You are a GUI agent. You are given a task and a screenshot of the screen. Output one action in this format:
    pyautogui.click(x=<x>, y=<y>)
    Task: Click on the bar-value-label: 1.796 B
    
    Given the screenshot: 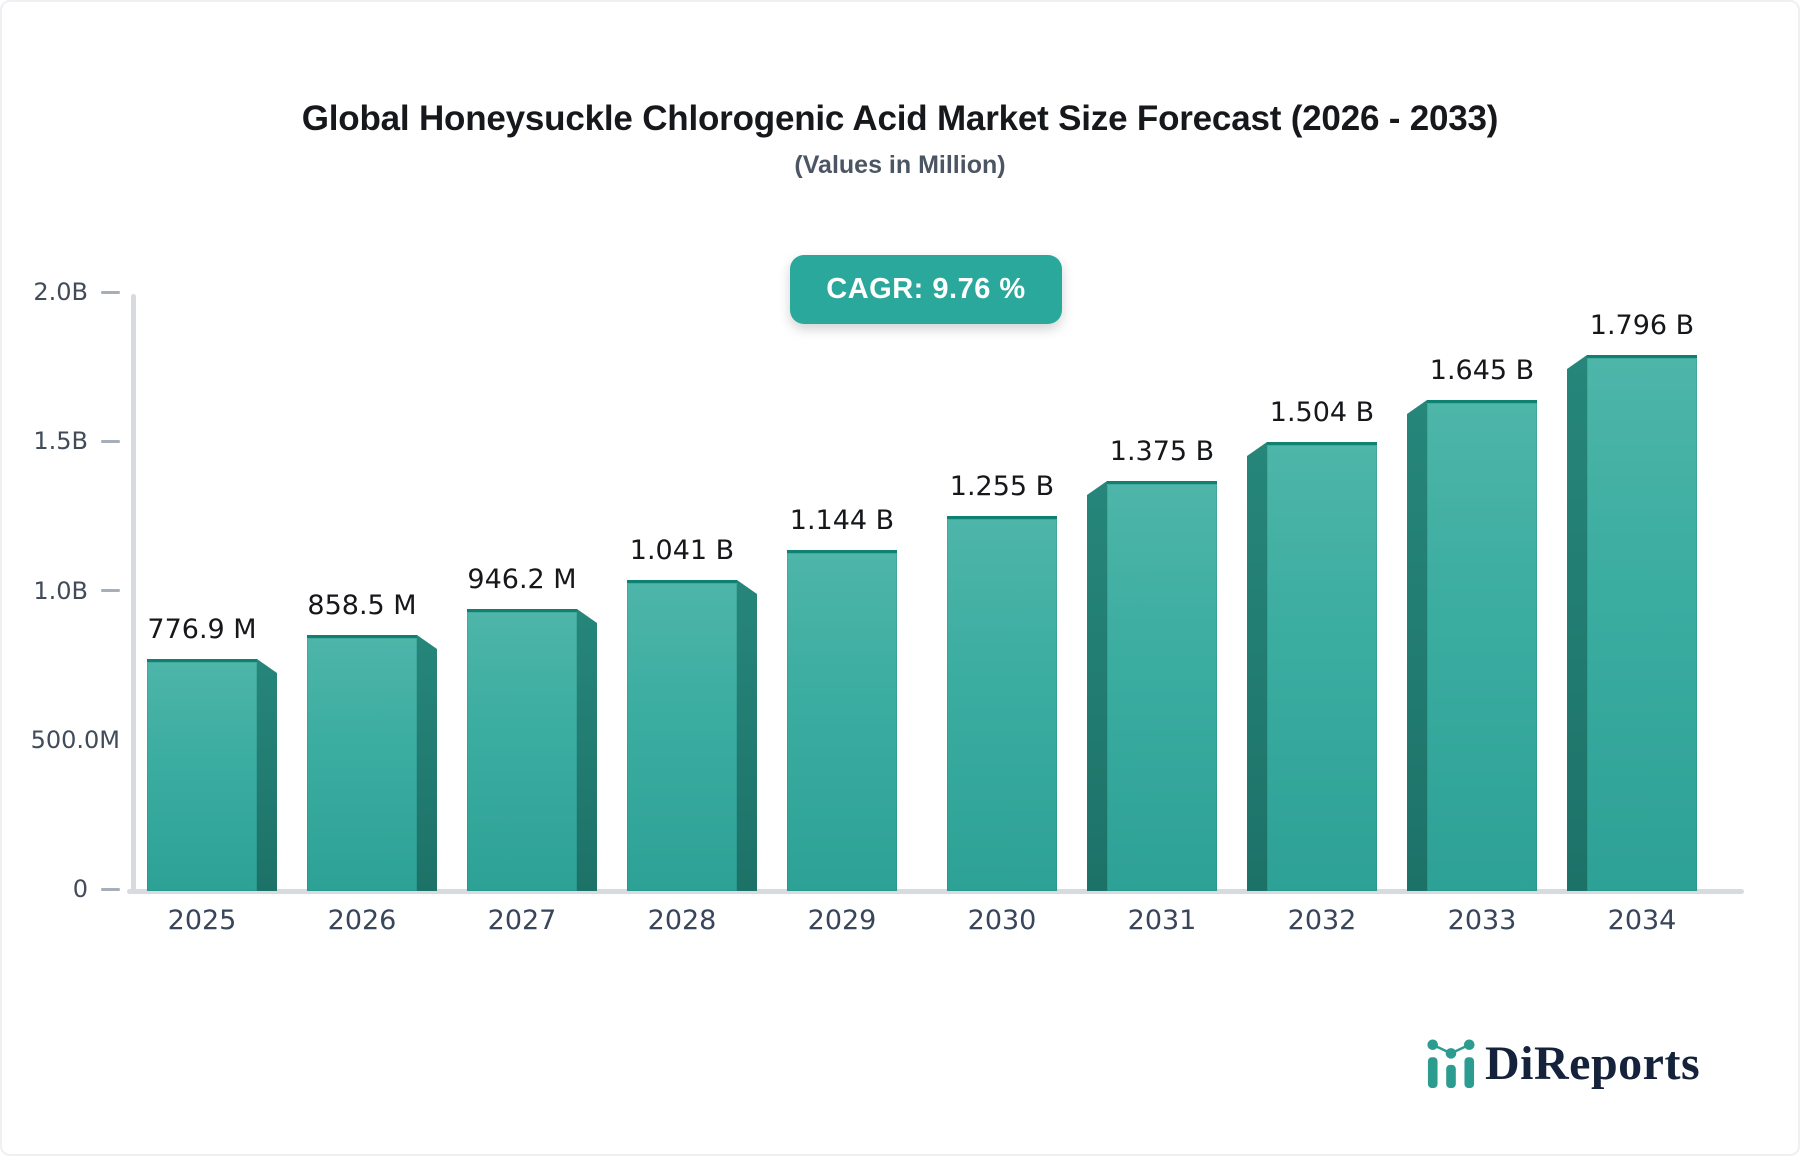 What is the action you would take?
    pyautogui.click(x=1642, y=325)
    